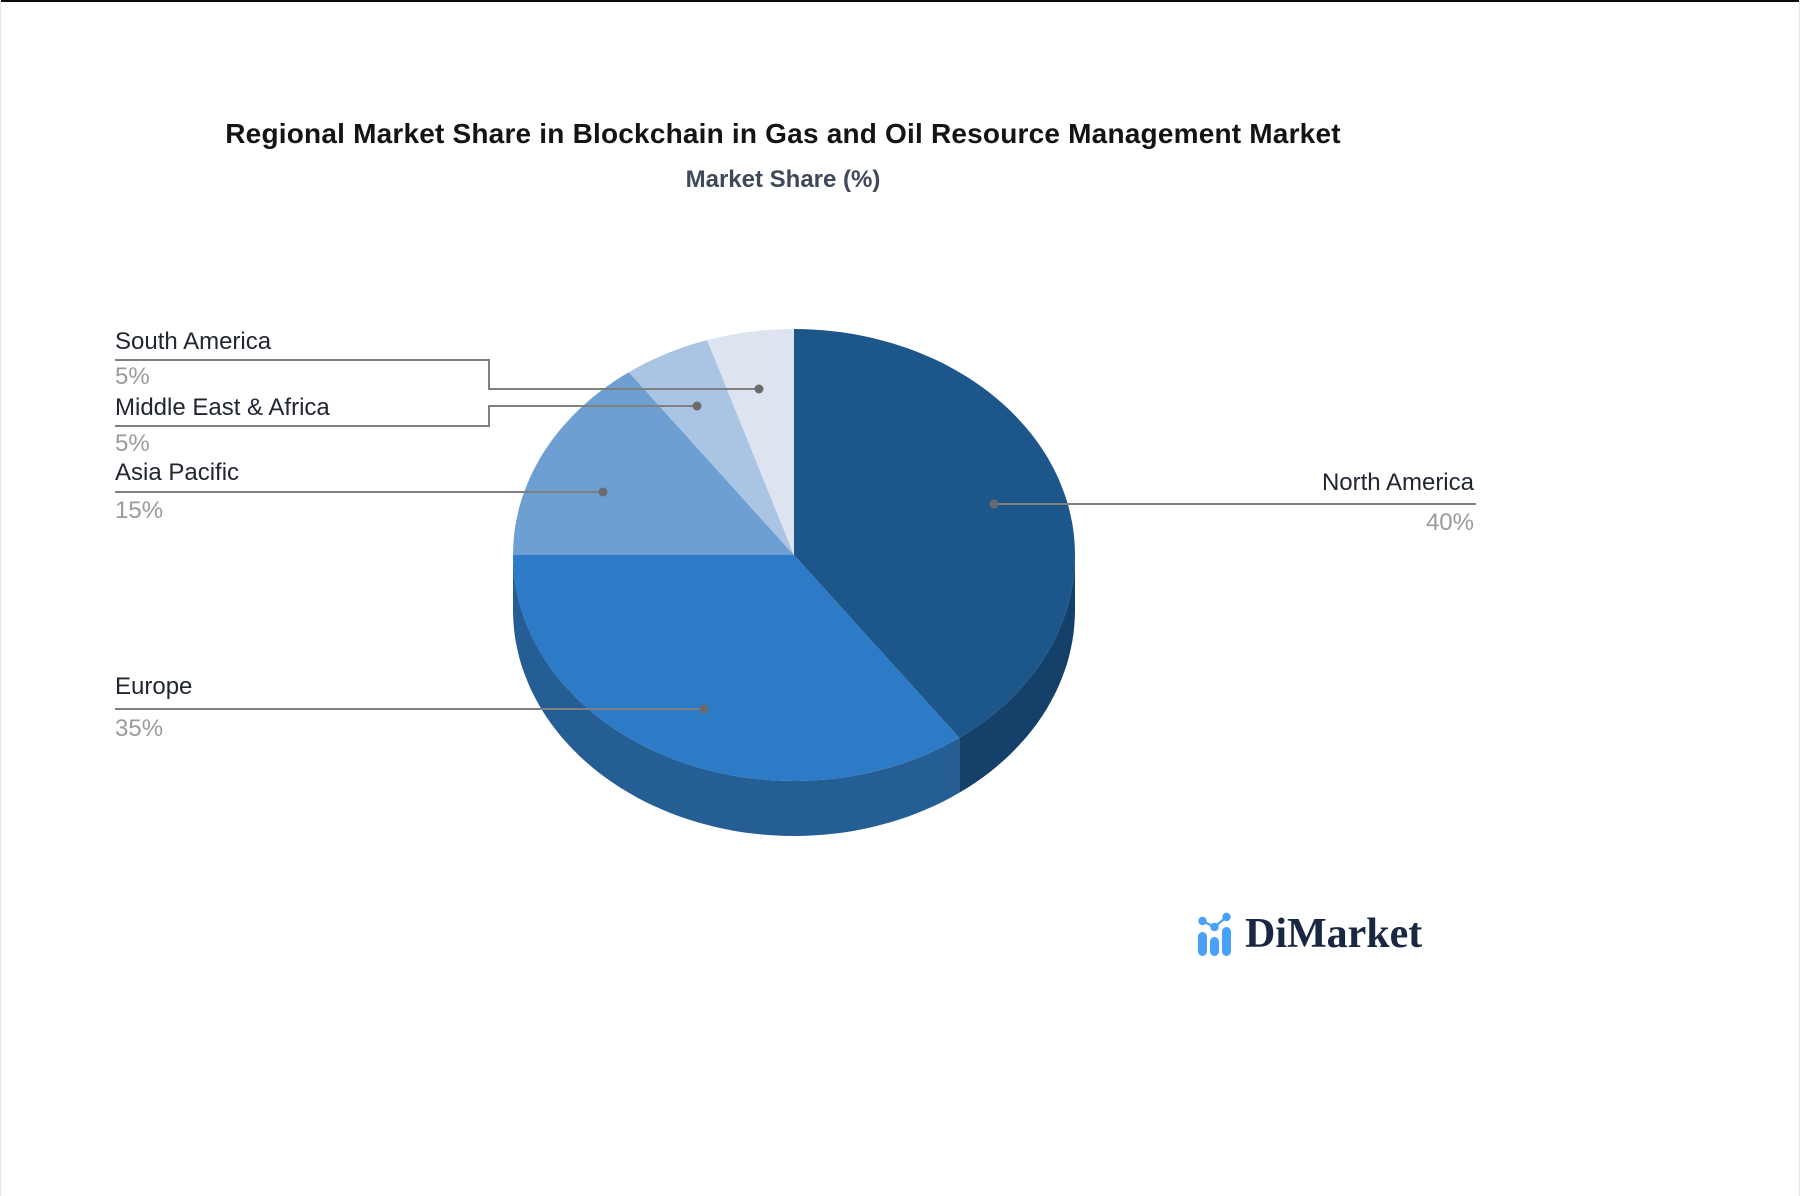  What do you see at coordinates (132, 376) in the screenshot?
I see `callout-value-south-america: 5%` at bounding box center [132, 376].